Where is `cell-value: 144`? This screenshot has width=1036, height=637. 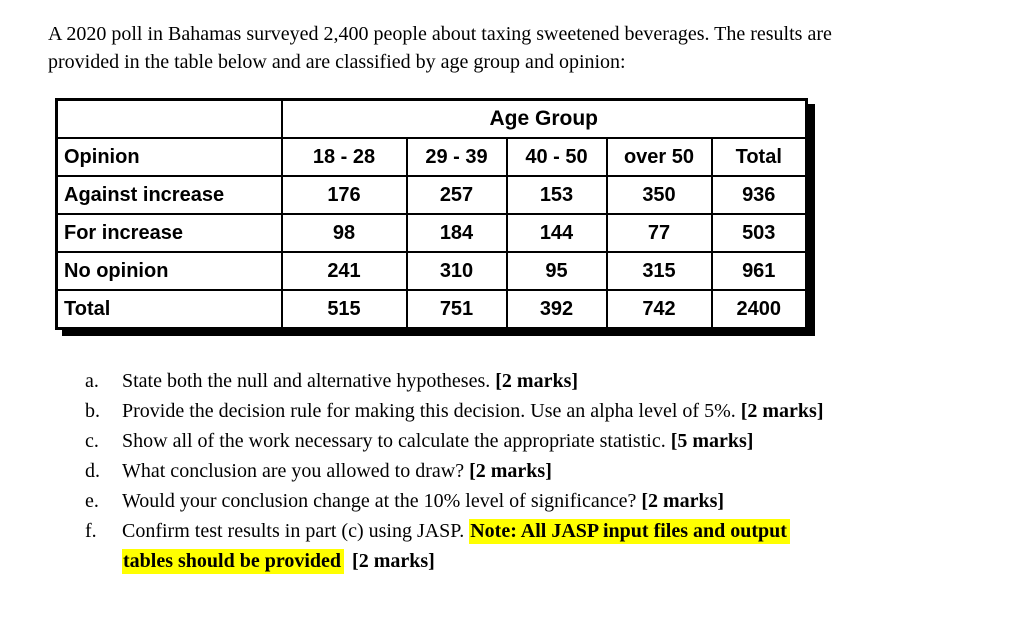
cell-value: 144 is located at coordinates (556, 233).